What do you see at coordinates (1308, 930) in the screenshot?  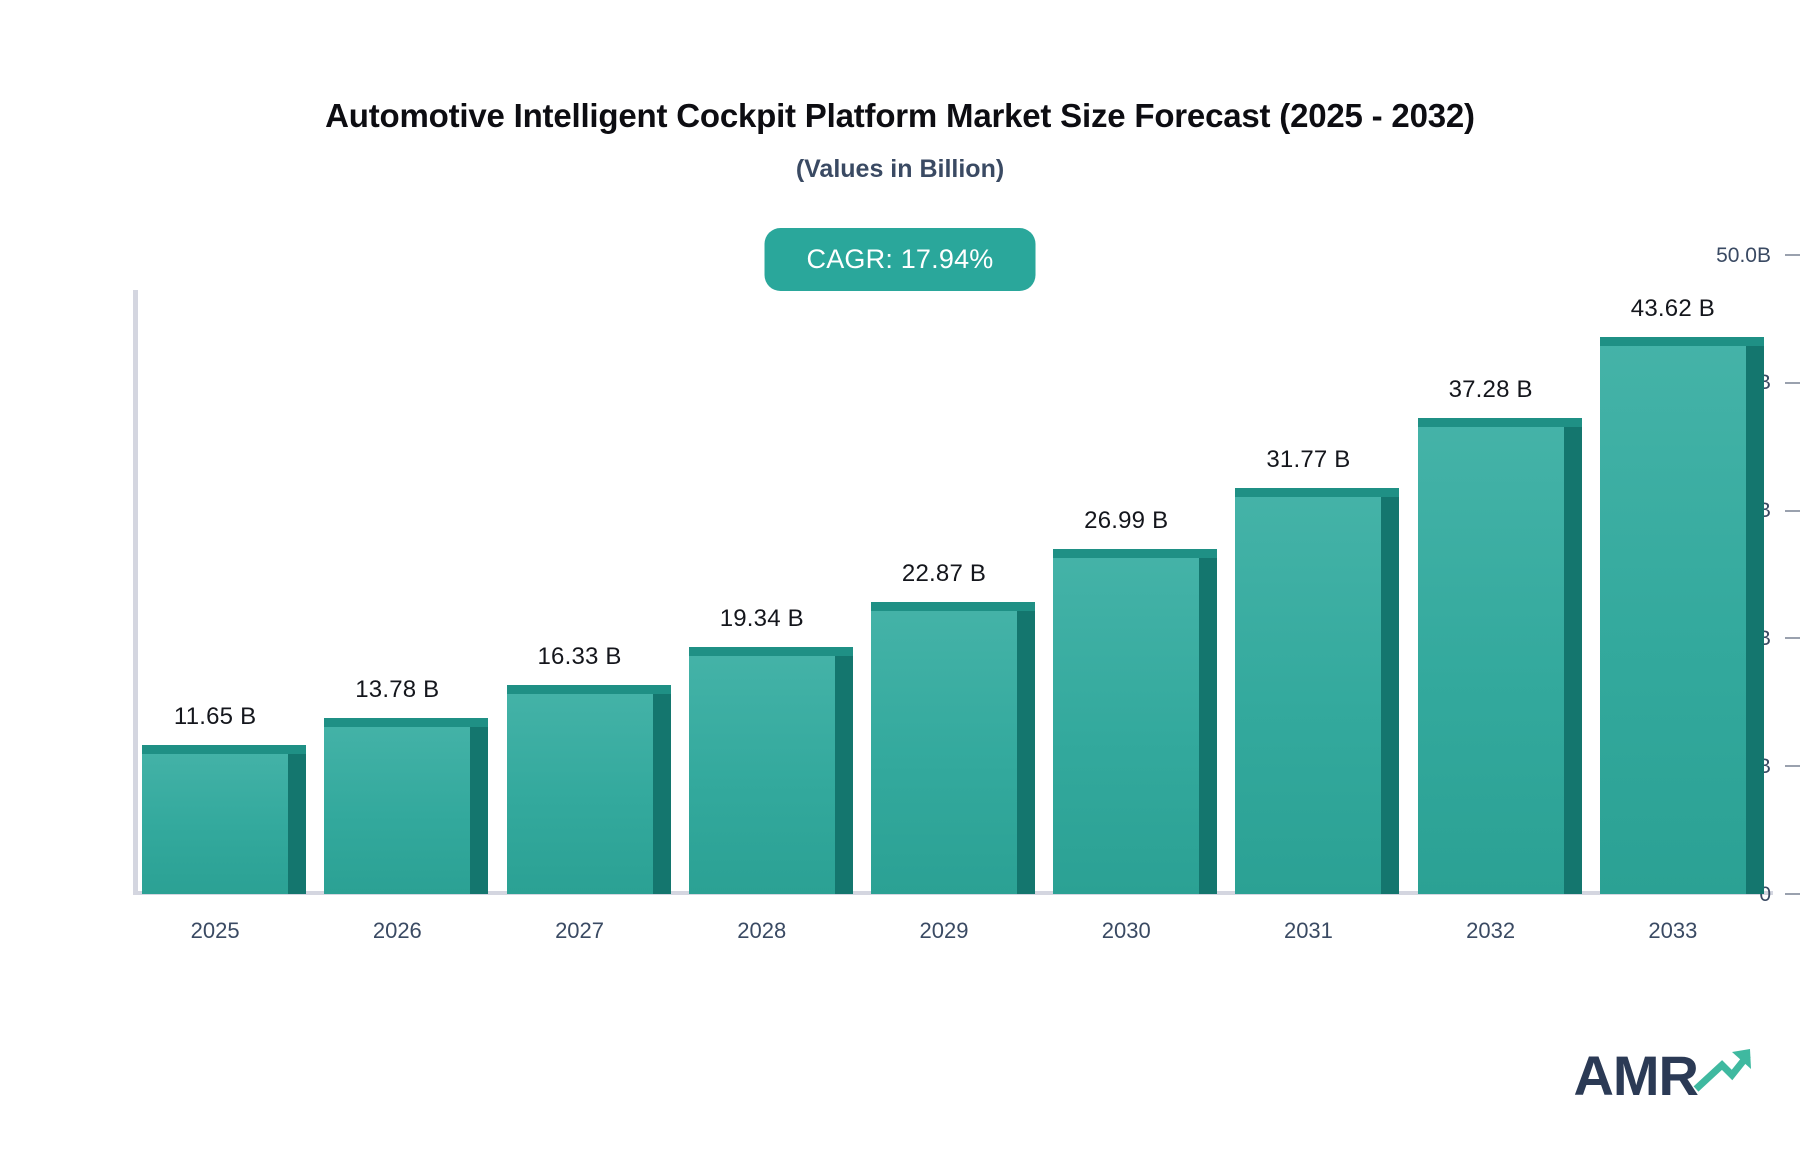 I see `x-axis-tick-label: 2031` at bounding box center [1308, 930].